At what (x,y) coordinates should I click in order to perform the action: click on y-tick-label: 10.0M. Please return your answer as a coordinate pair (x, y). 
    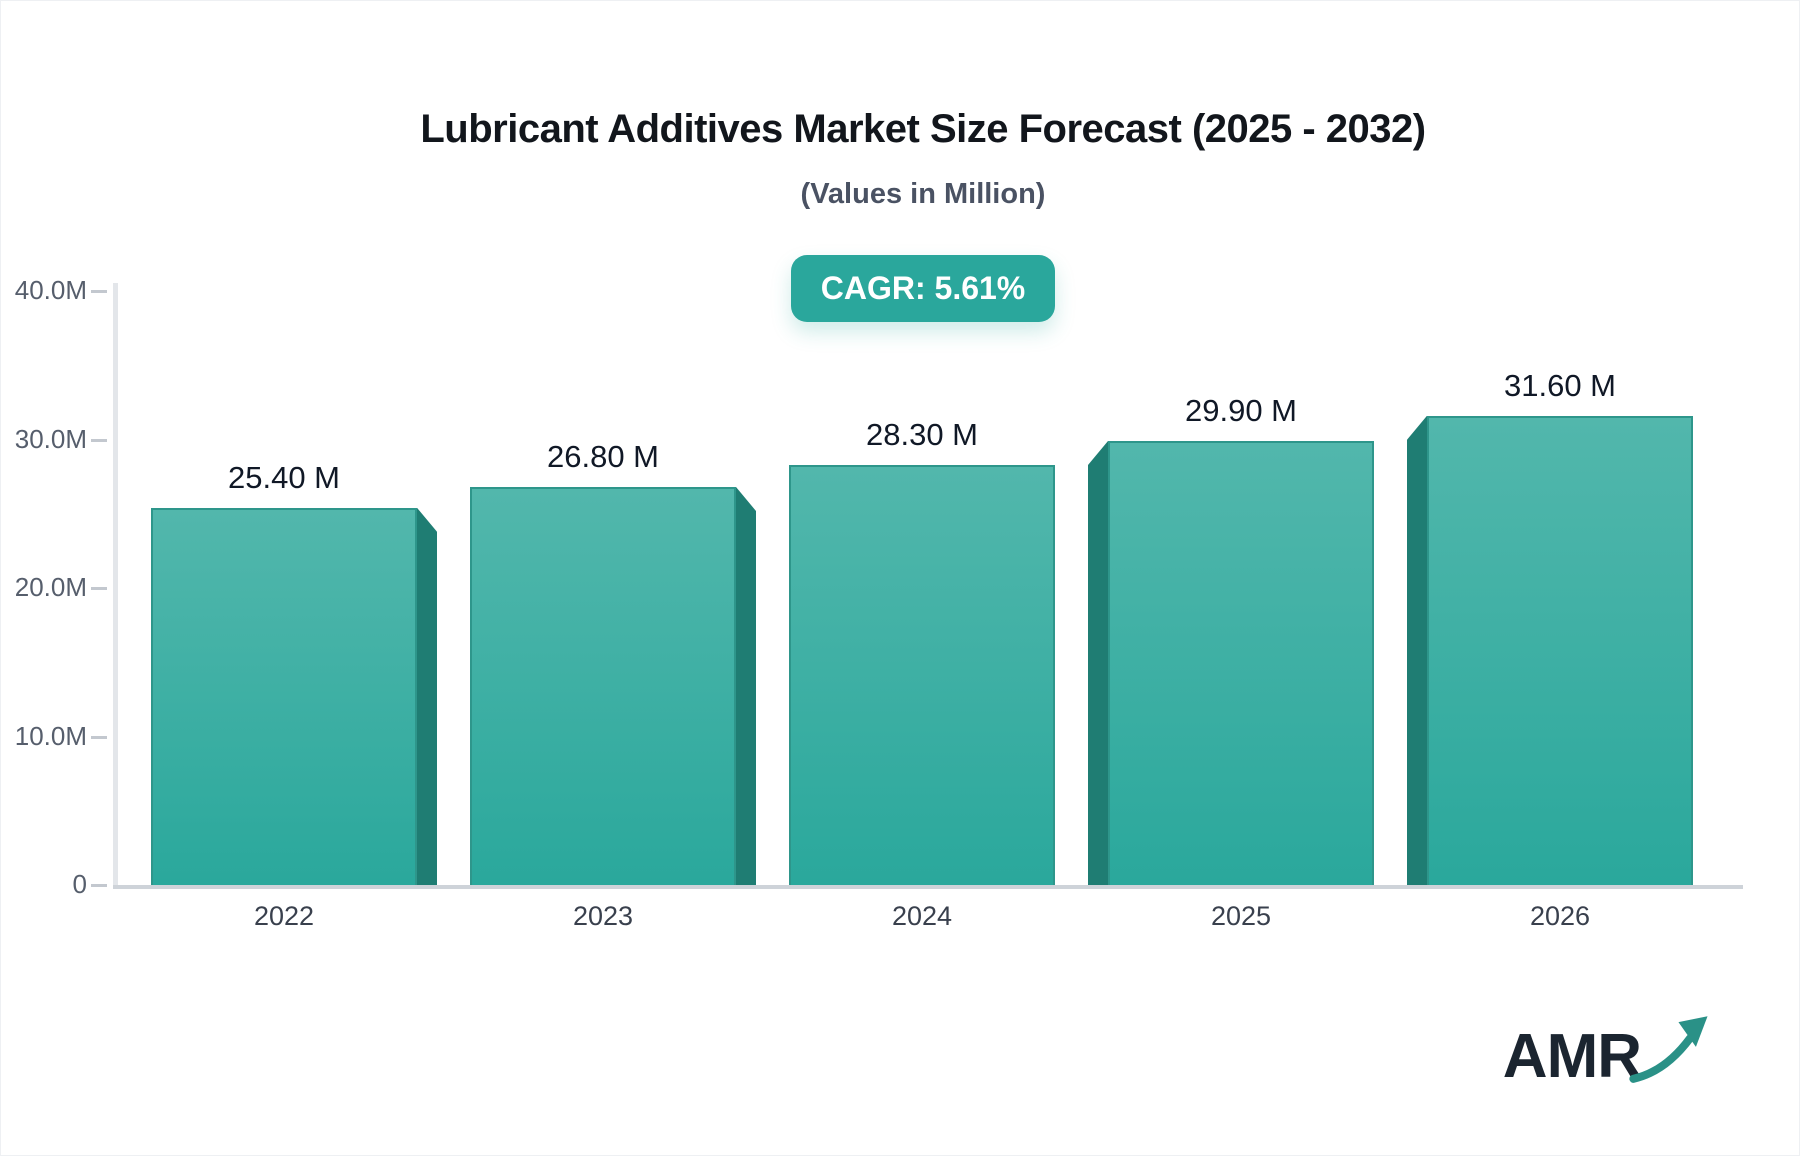
    Looking at the image, I should click on (50, 735).